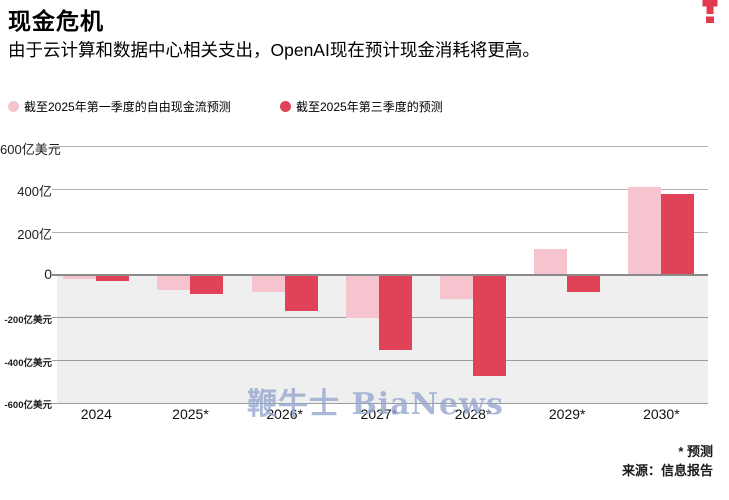  I want to click on x-tick-label-2027: 2027*, so click(379, 414).